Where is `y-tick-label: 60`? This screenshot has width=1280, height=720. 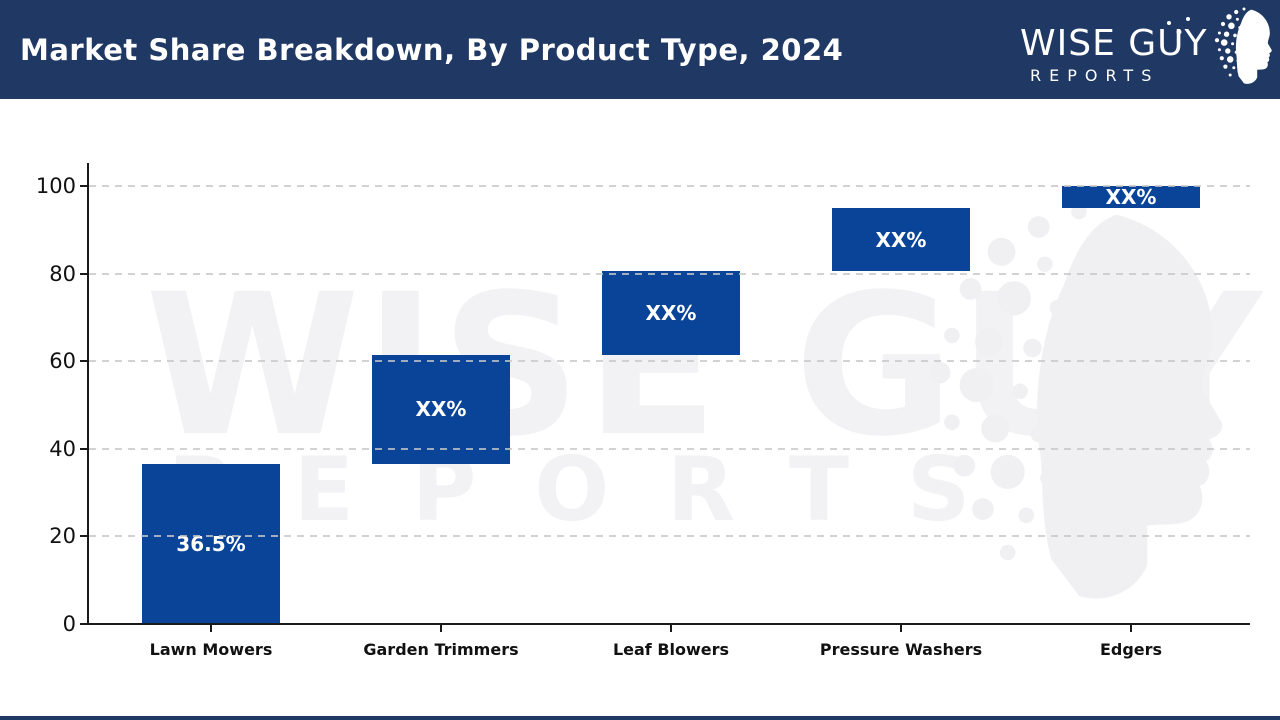
y-tick-label: 60 is located at coordinates (62, 361).